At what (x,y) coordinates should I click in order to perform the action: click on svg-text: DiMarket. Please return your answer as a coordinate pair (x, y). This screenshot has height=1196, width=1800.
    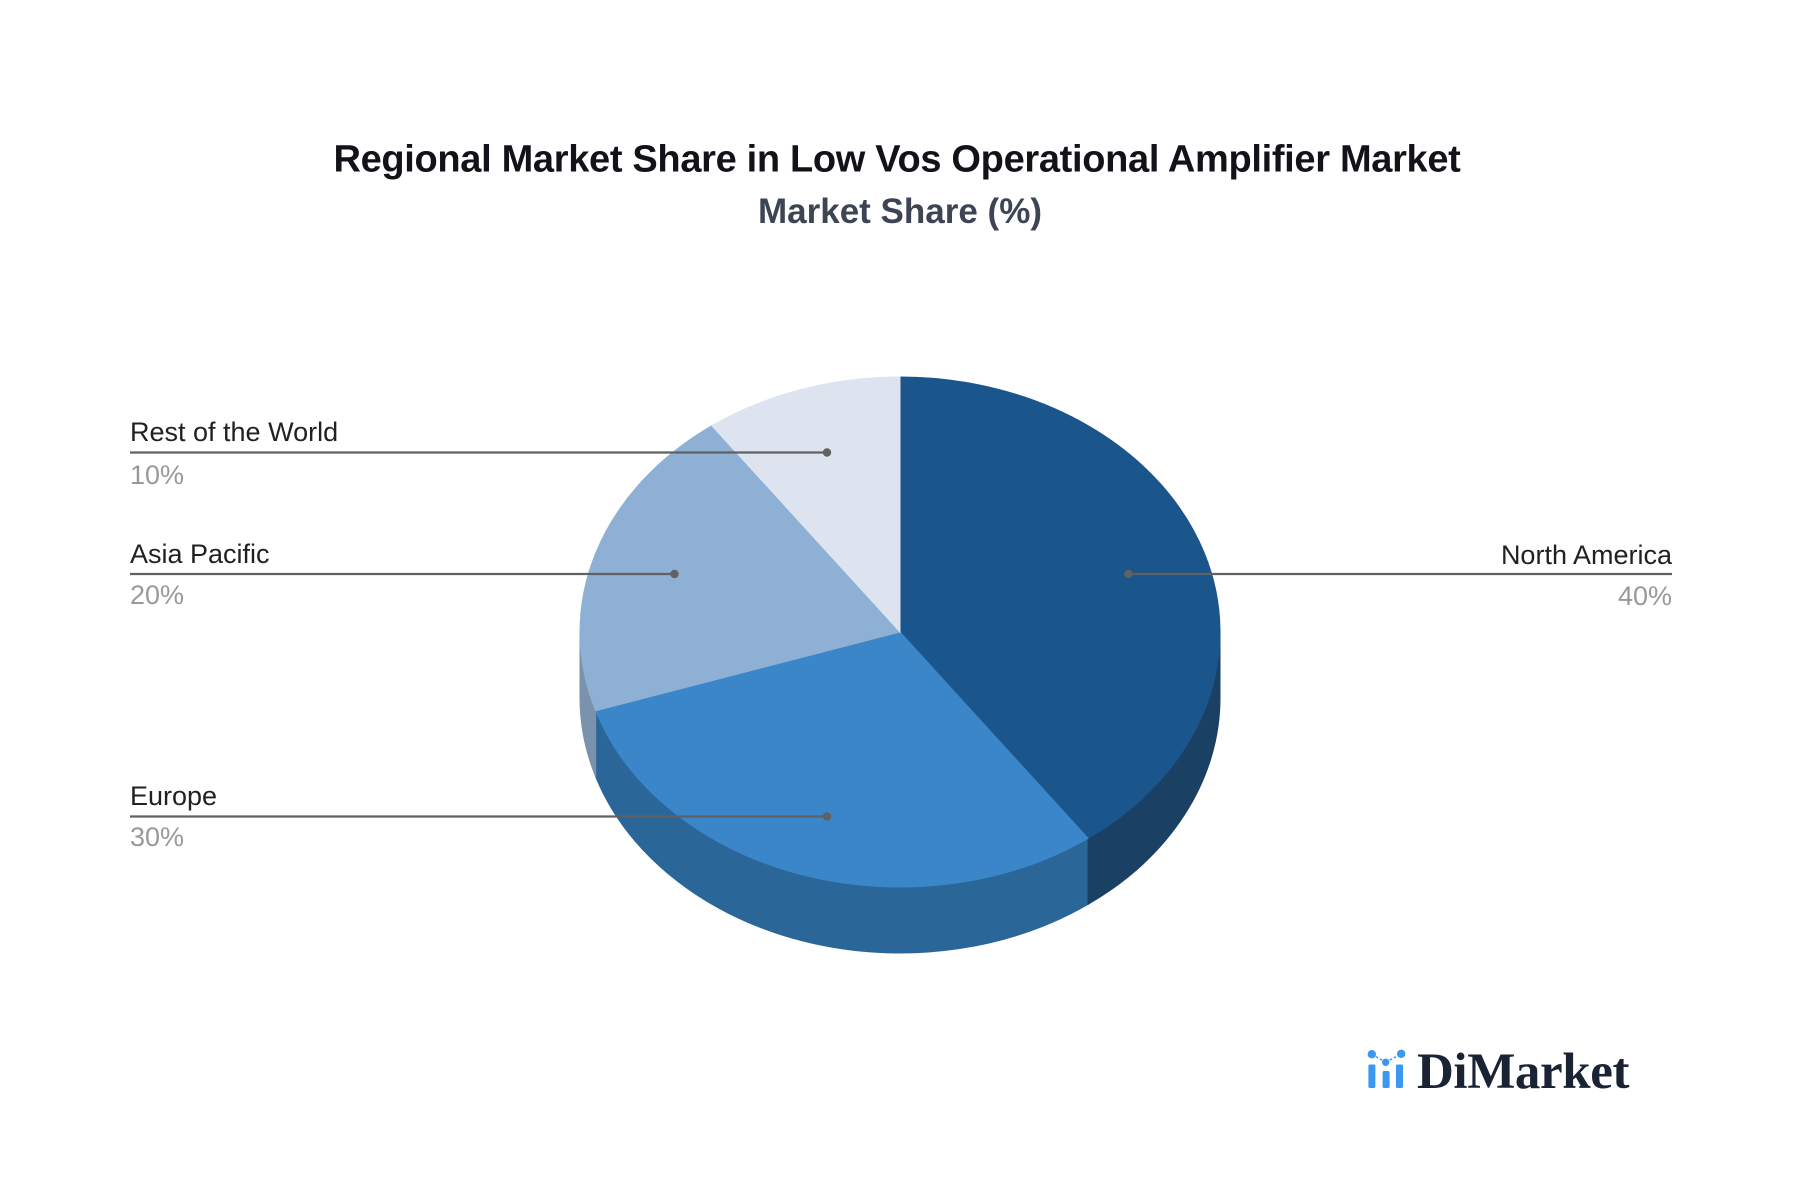
    Looking at the image, I should click on (1523, 1072).